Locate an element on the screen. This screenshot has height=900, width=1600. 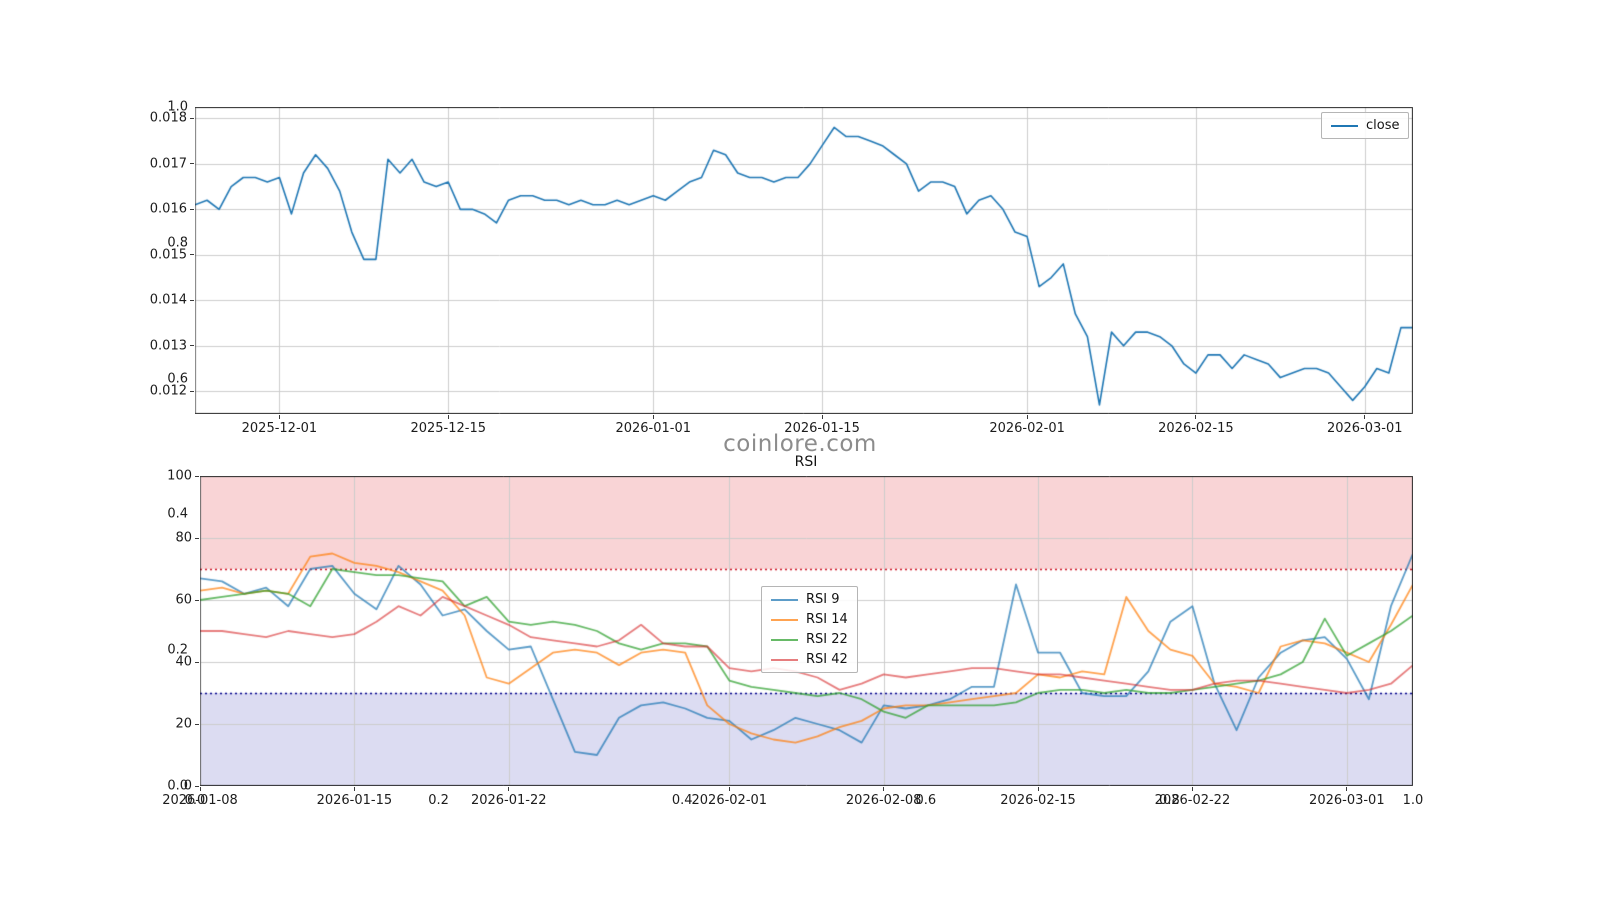
legend-row-rsi-42: RSI 42 is located at coordinates (809, 659).